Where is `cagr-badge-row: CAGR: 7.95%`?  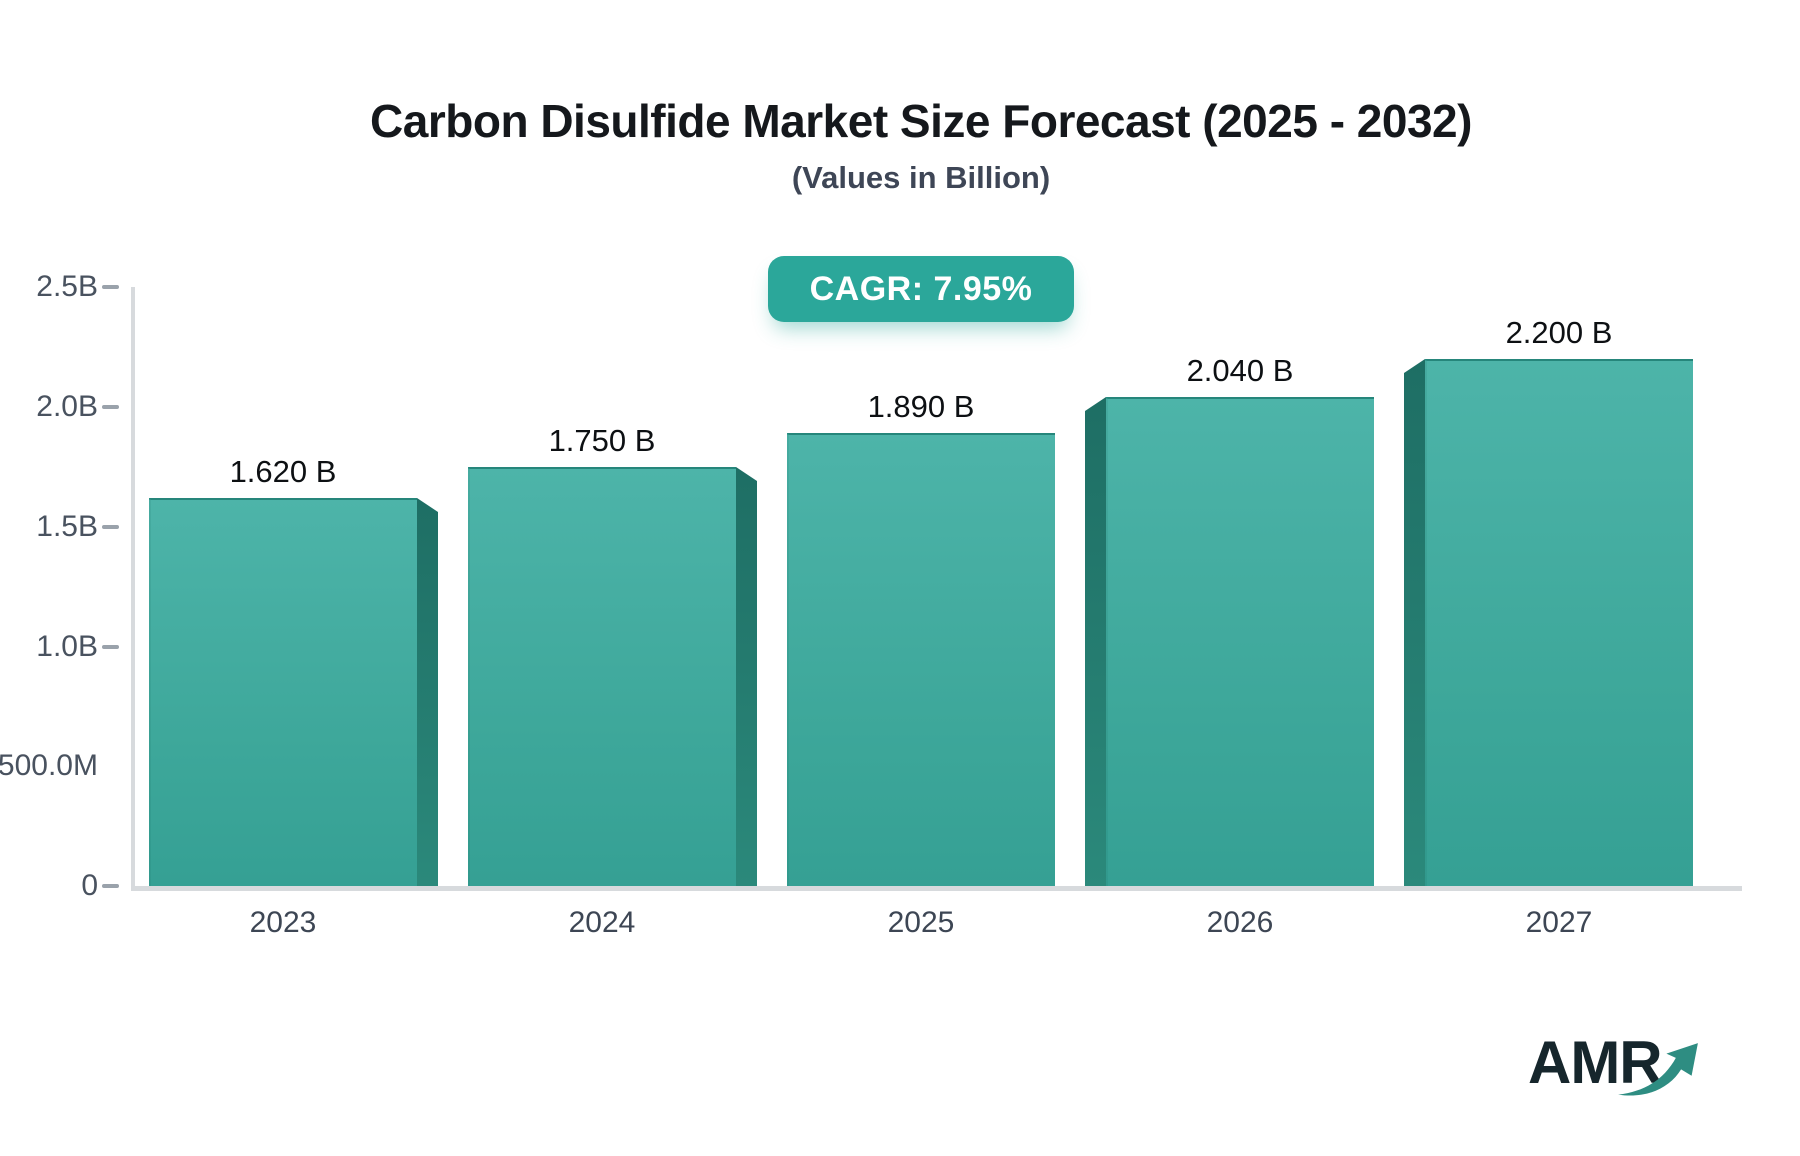 cagr-badge-row: CAGR: 7.95% is located at coordinates (900, 289).